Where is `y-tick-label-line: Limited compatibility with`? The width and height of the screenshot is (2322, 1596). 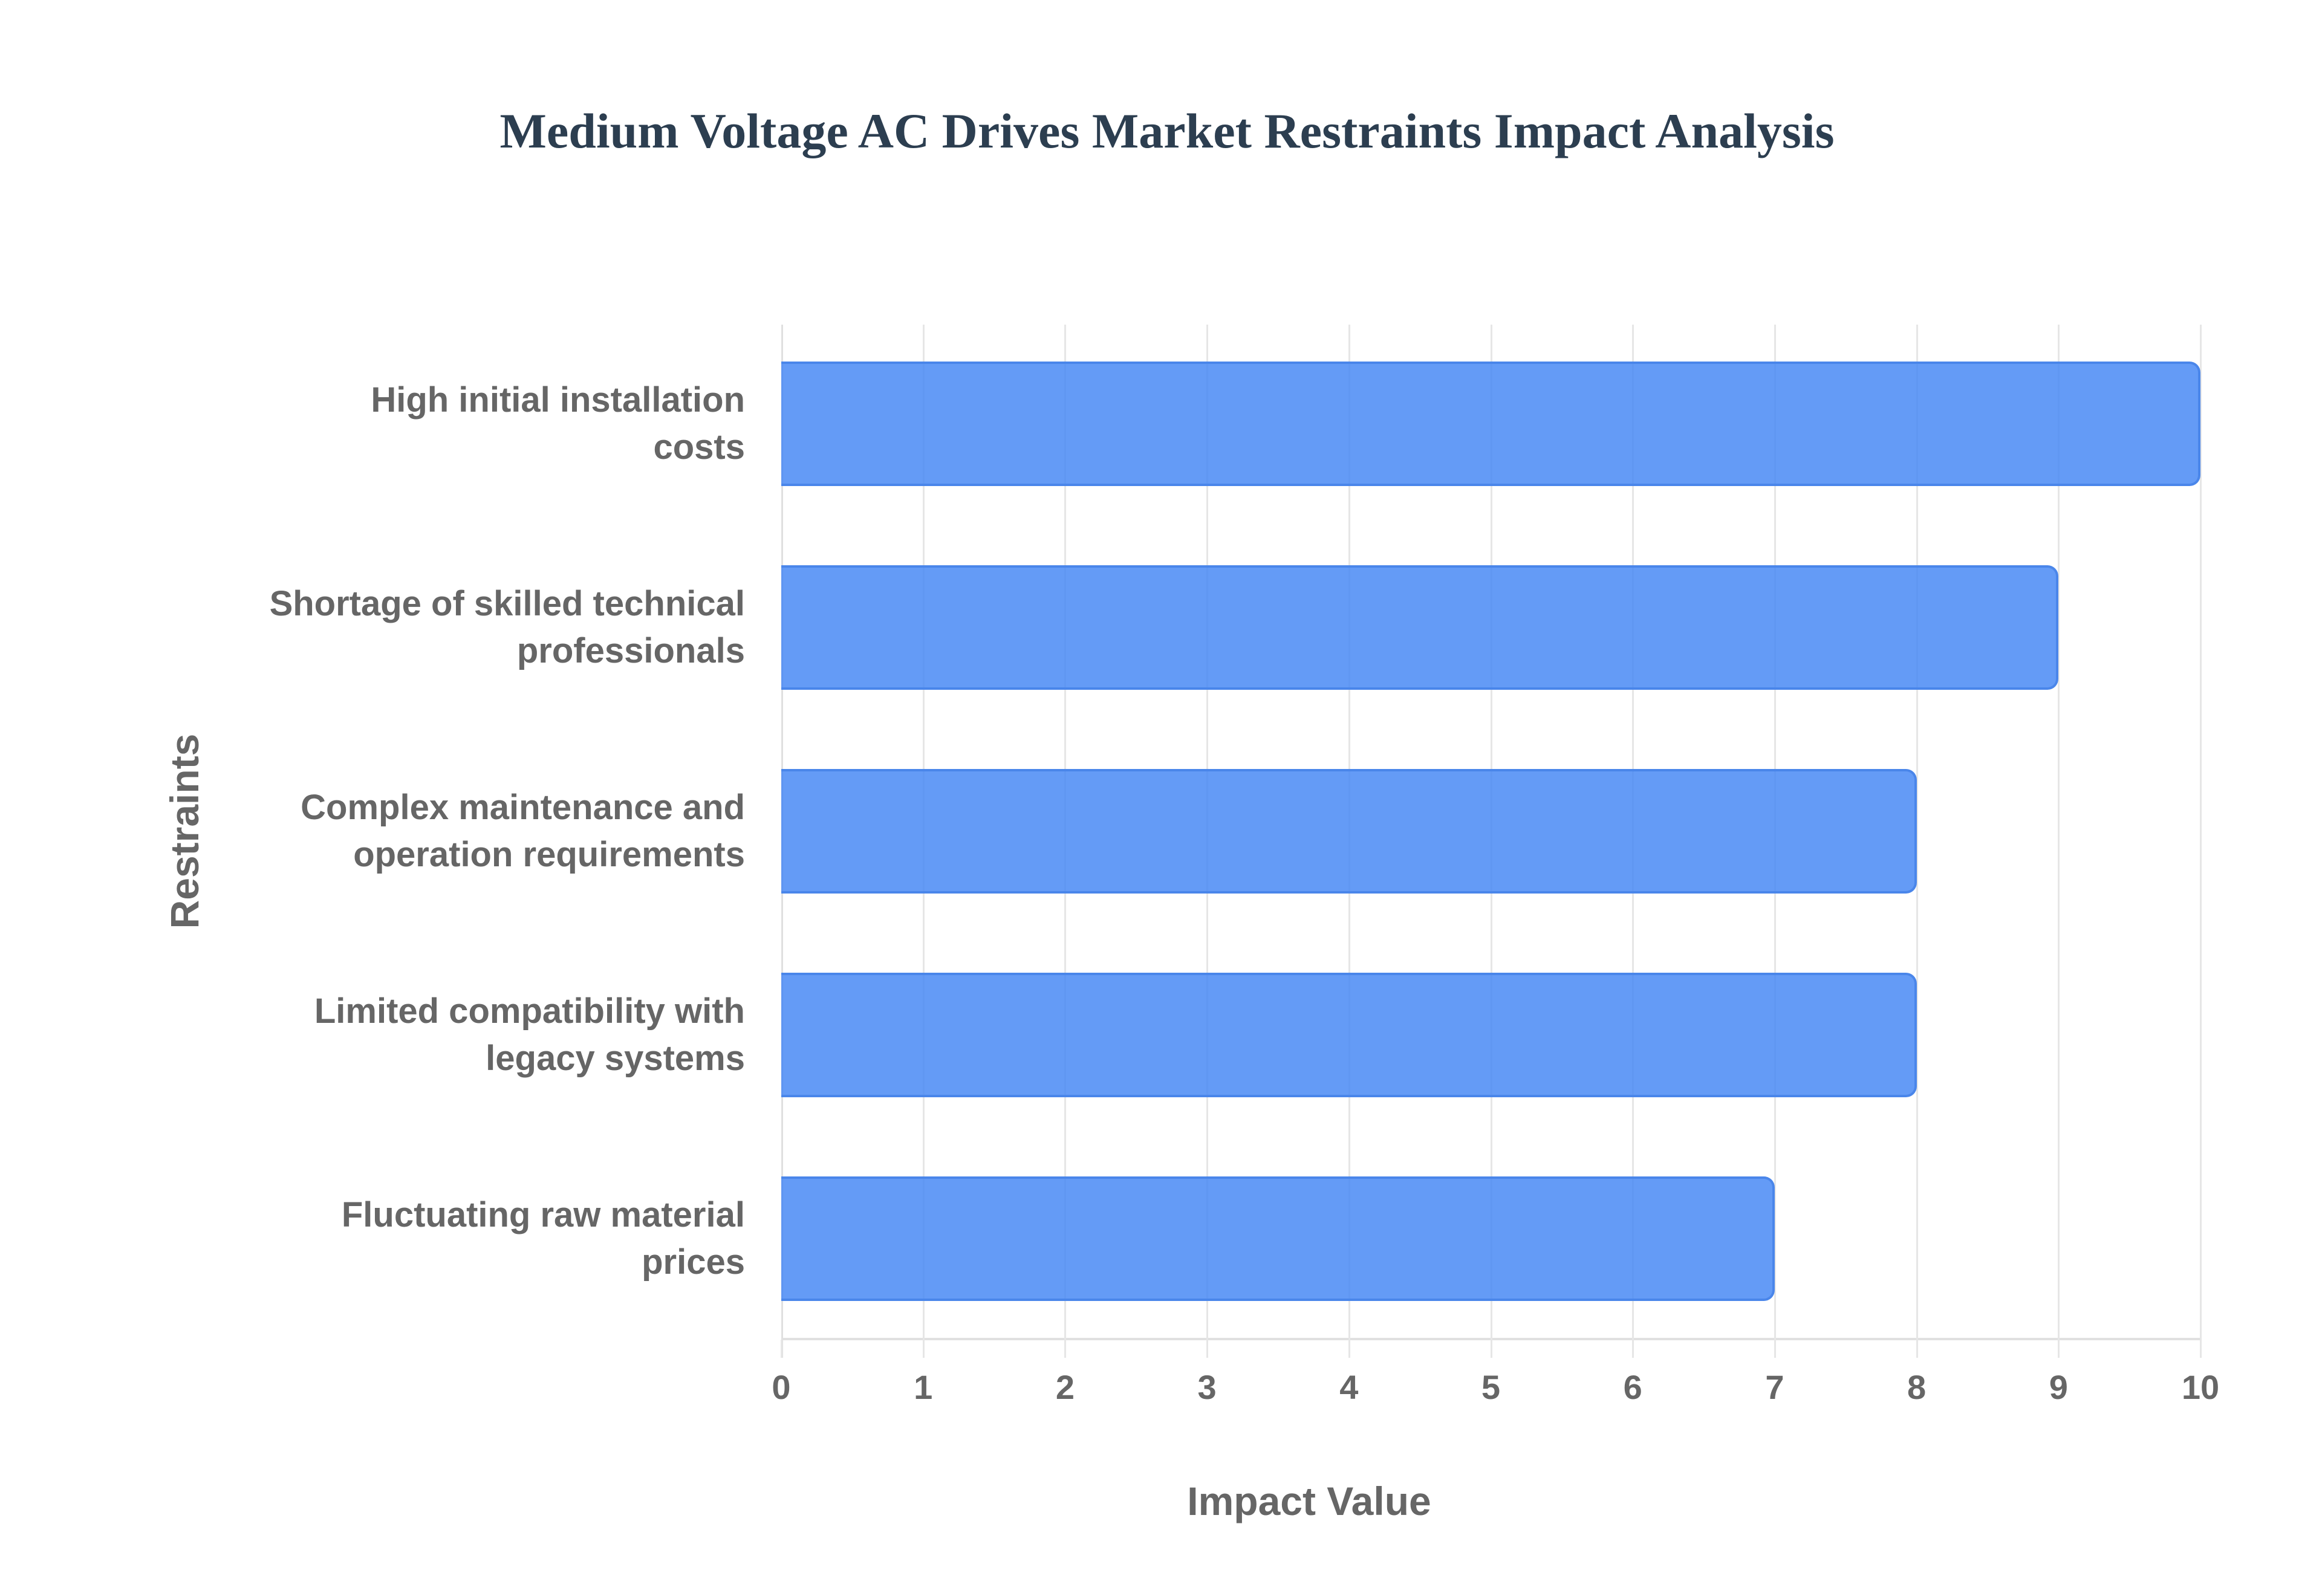
y-tick-label-line: Limited compatibility with is located at coordinates (529, 1011).